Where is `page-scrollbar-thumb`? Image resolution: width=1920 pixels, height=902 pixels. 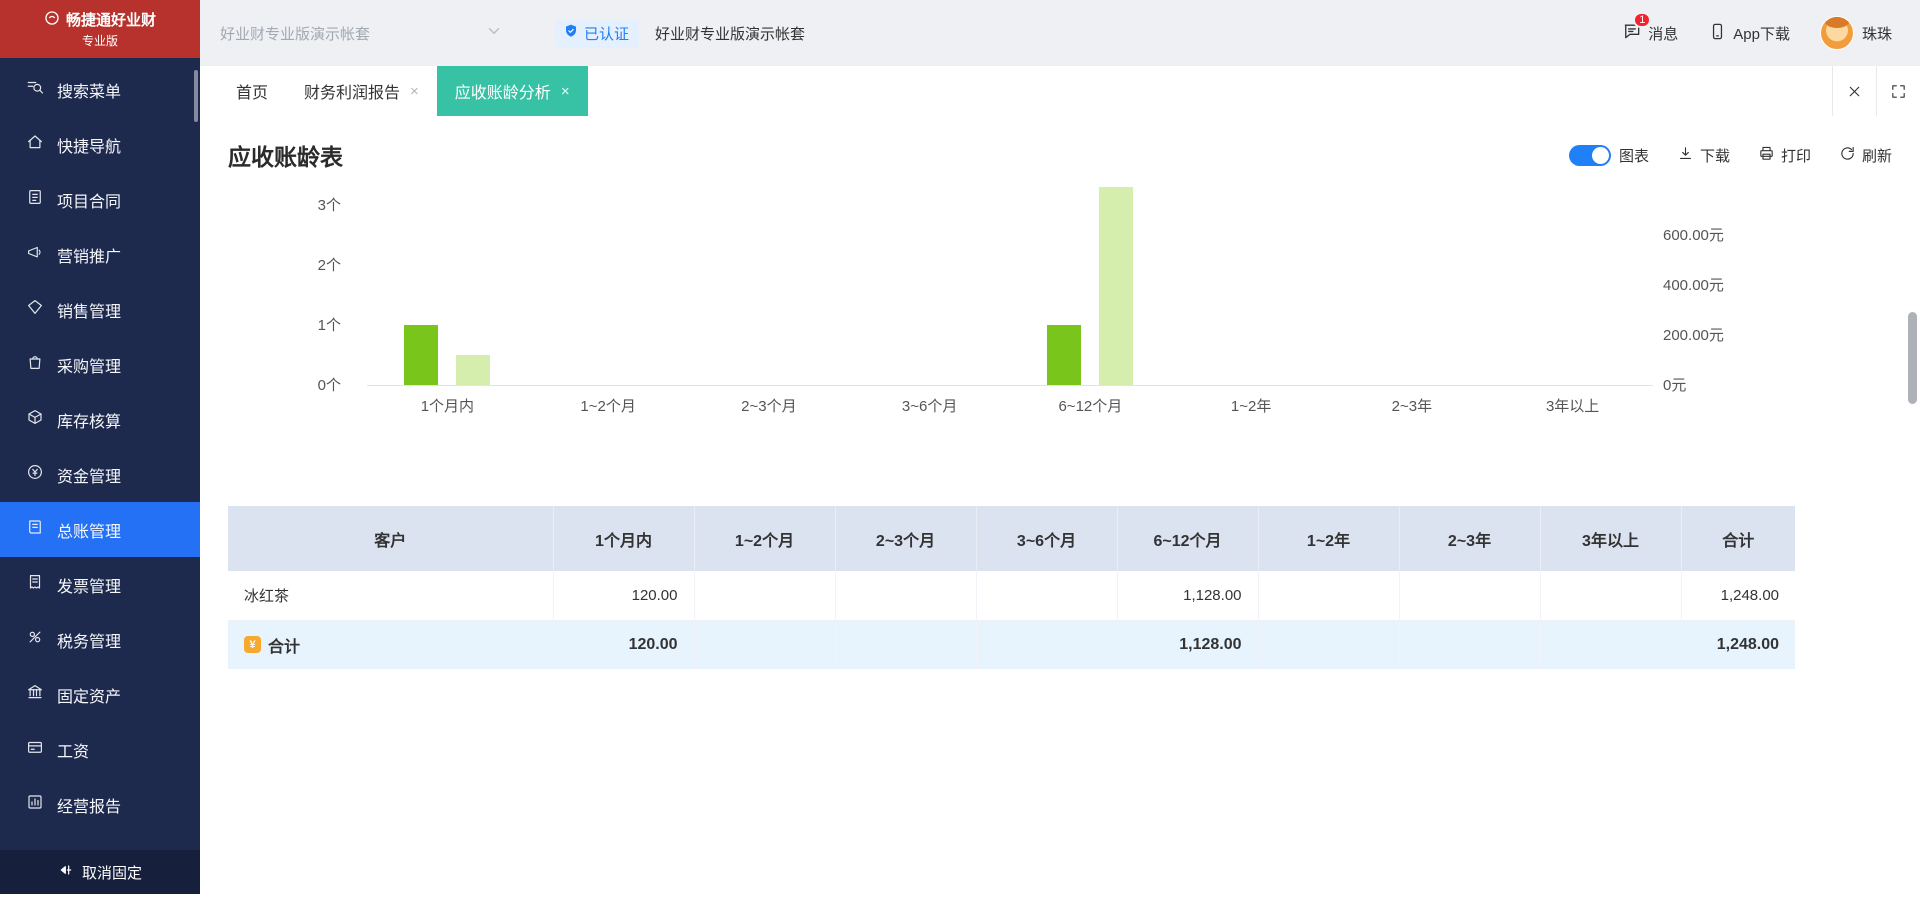
page-scrollbar-thumb is located at coordinates (1912, 358).